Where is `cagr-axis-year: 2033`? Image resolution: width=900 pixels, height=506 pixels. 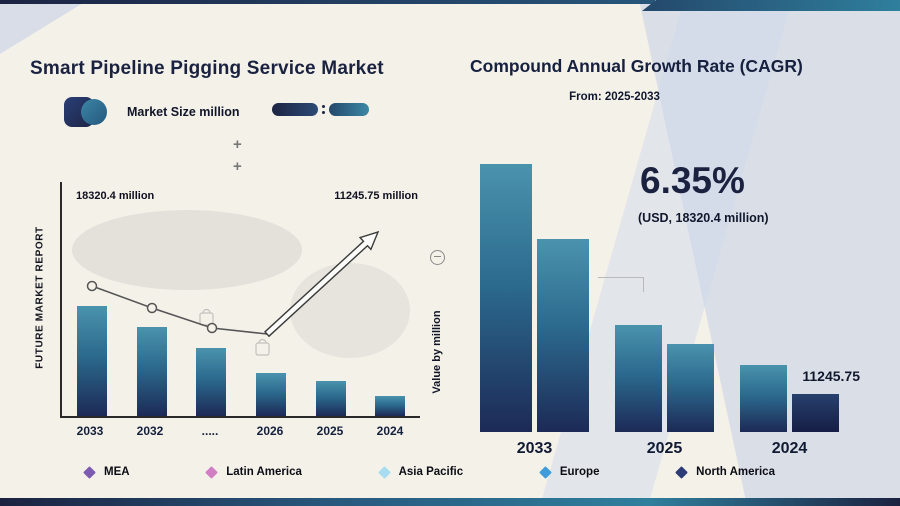 cagr-axis-year: 2033 is located at coordinates (534, 448).